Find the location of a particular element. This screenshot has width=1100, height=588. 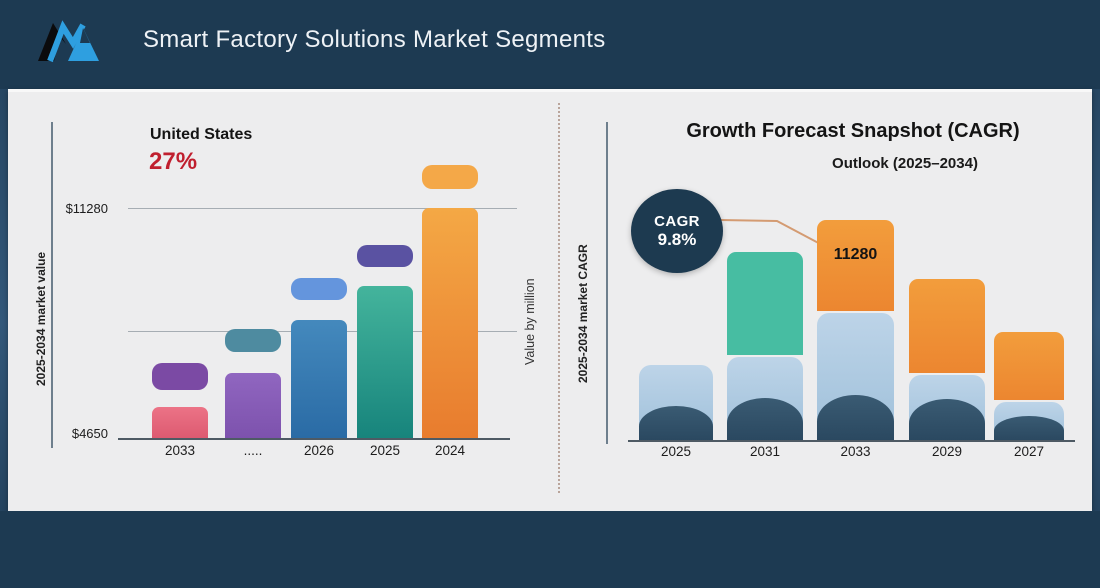

left-gridline-upper is located at coordinates (322, 208).